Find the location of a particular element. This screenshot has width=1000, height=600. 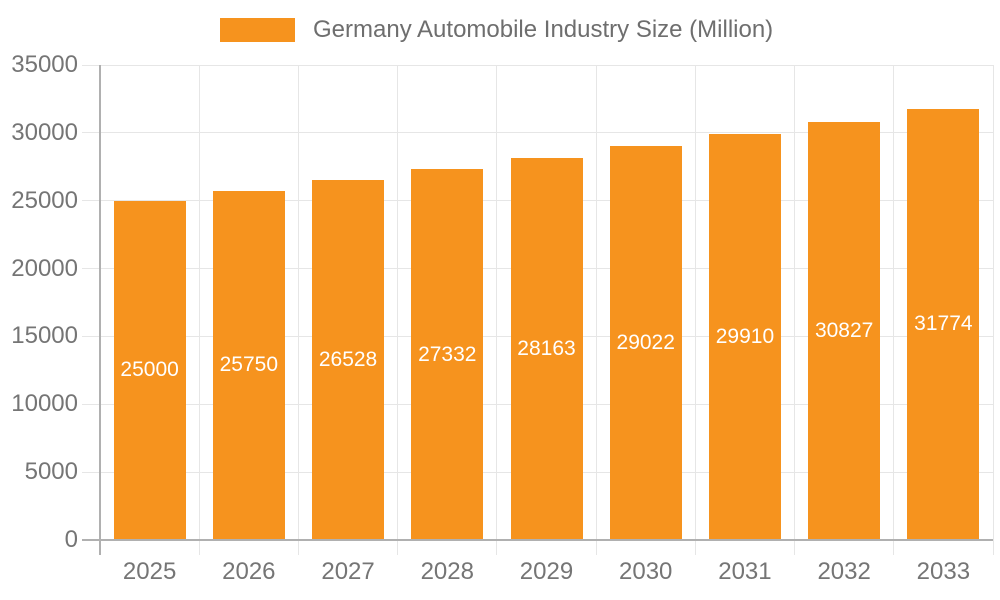

bar-2033 is located at coordinates (943, 324).